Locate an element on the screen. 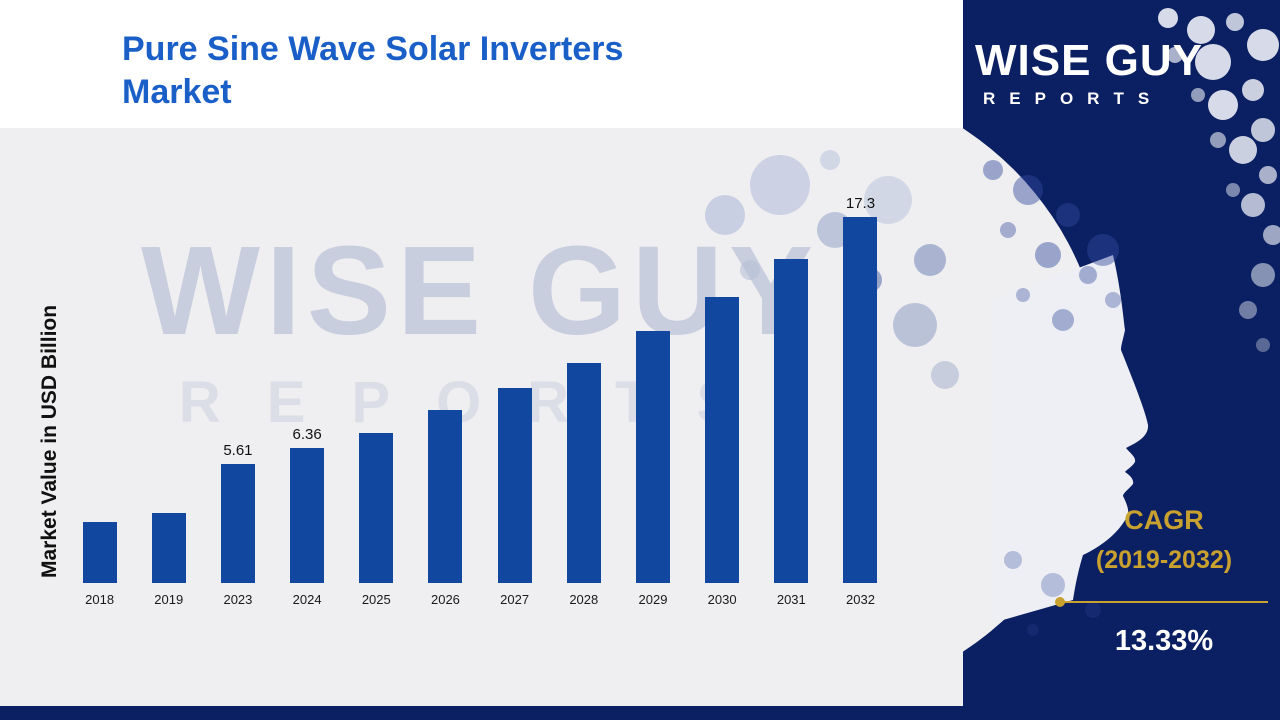 The height and width of the screenshot is (720, 1280). x-axis-tick-label: 2027 is located at coordinates (515, 599).